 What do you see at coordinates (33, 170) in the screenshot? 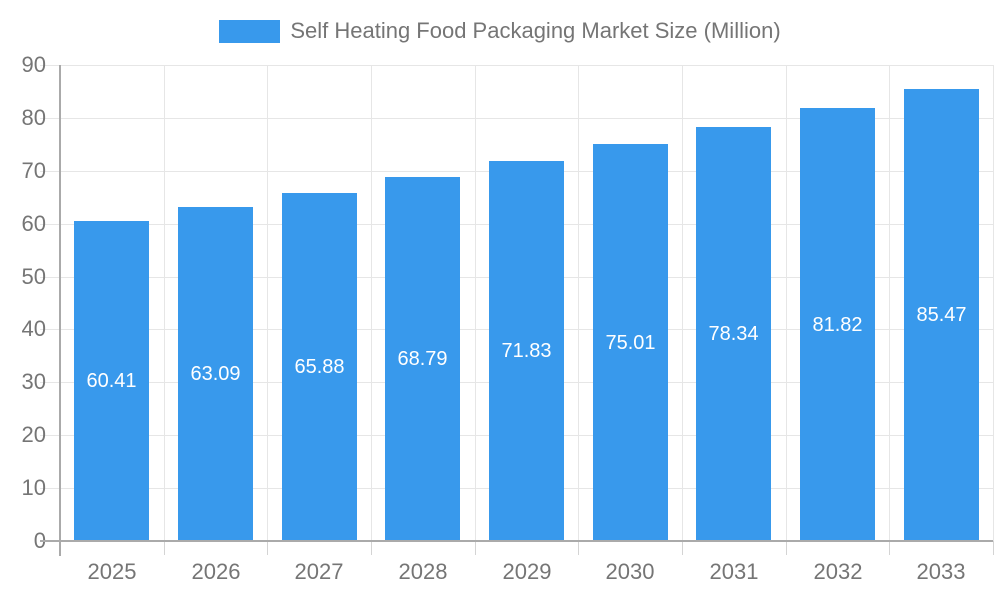
I see `y-axis-tick-label: 70` at bounding box center [33, 170].